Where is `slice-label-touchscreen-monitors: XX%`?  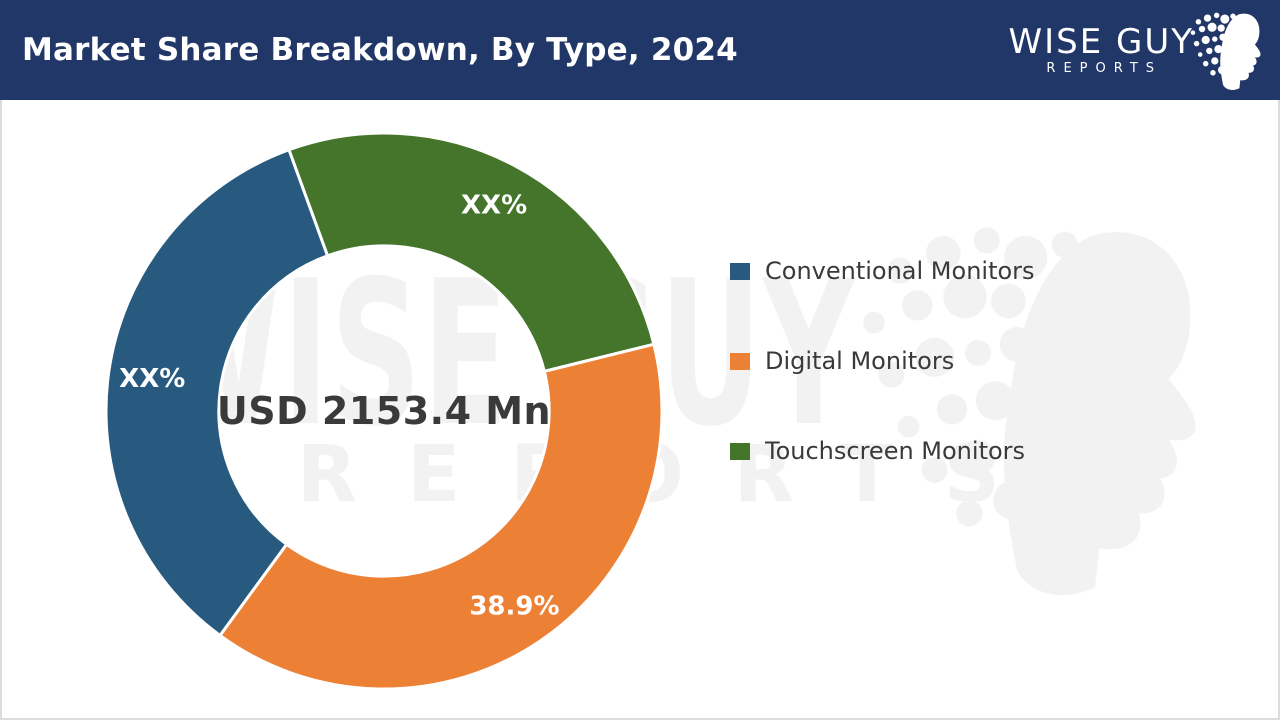 slice-label-touchscreen-monitors: XX% is located at coordinates (494, 205).